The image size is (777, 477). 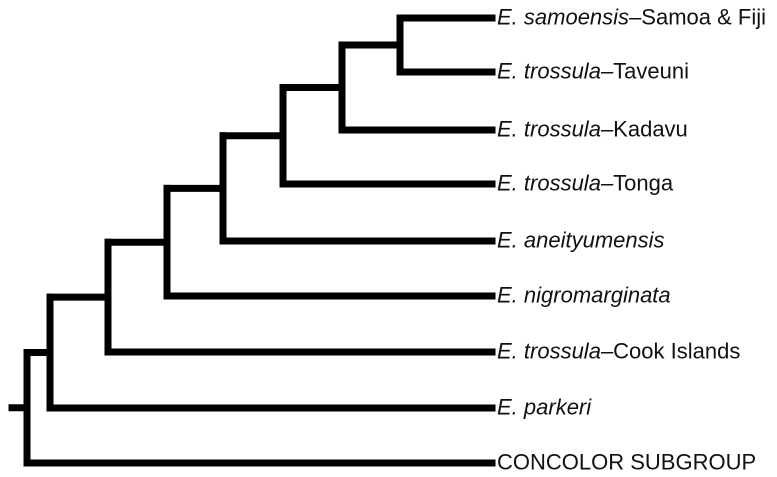 I want to click on tip-label-trossula-kadavu: E. trossula–Kadavu, so click(x=592, y=129).